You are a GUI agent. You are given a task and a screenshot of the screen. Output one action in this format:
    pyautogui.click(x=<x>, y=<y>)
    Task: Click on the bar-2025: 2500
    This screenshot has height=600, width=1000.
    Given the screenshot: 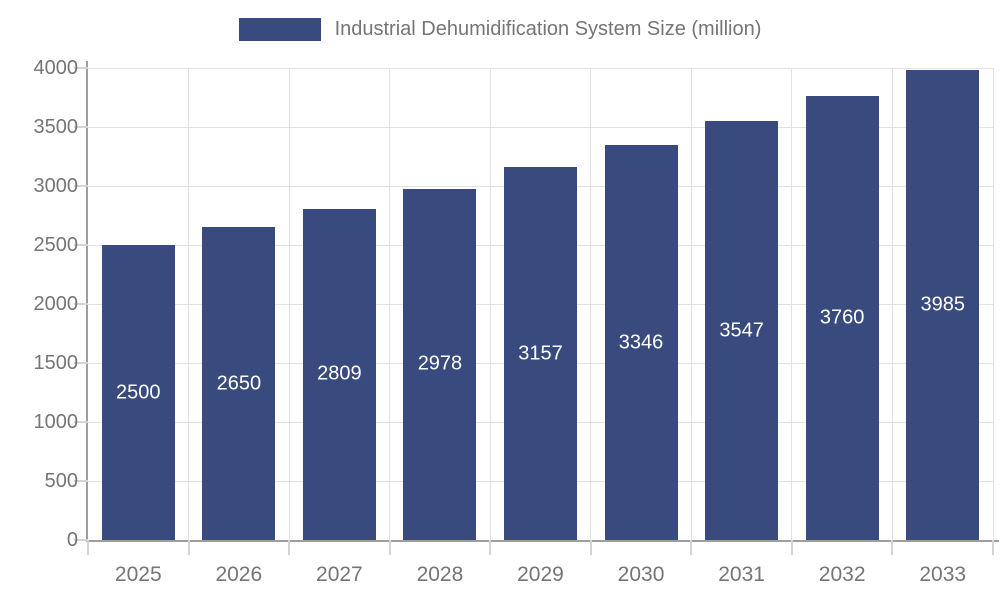 What is the action you would take?
    pyautogui.click(x=138, y=392)
    